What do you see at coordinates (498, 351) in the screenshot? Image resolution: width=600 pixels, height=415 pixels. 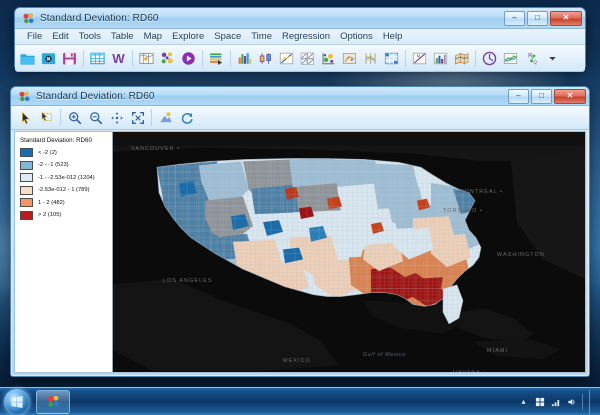 I see `map-label-miami: MIAMI` at bounding box center [498, 351].